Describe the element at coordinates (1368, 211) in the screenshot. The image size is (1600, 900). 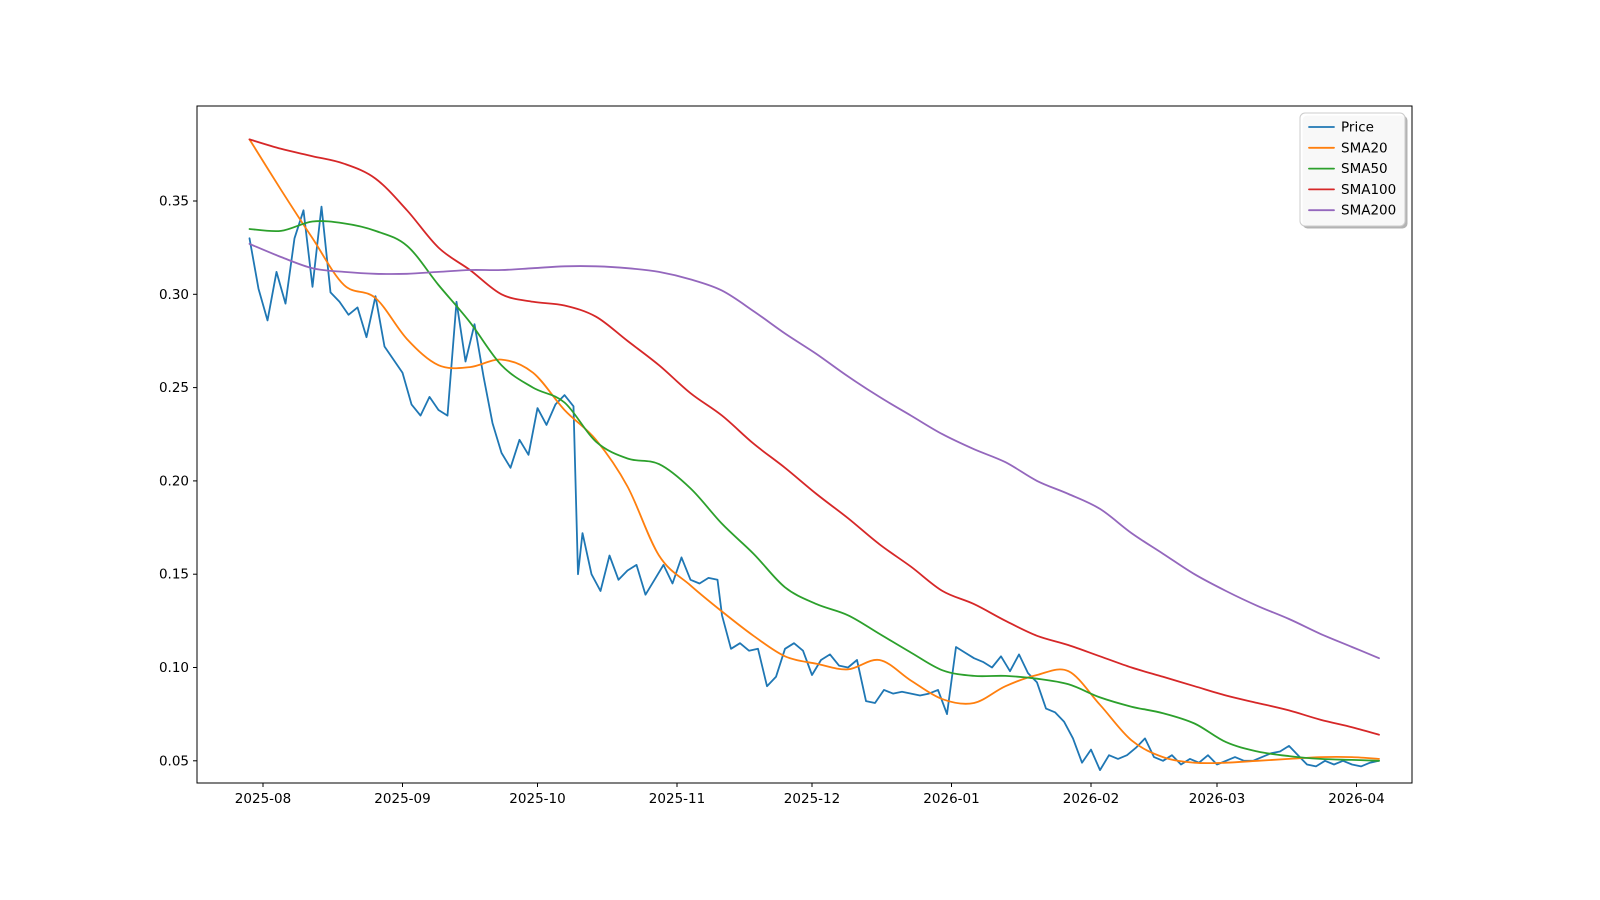
I see `legend-label: SMA200` at that location.